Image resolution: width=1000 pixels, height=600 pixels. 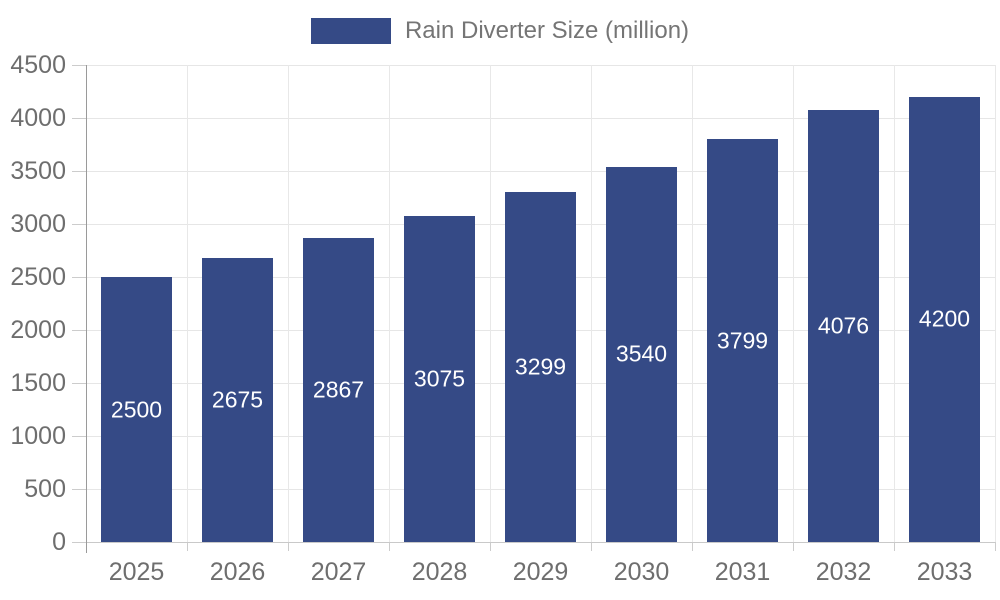 I want to click on y-axis-tick-label: 0, so click(x=59, y=542).